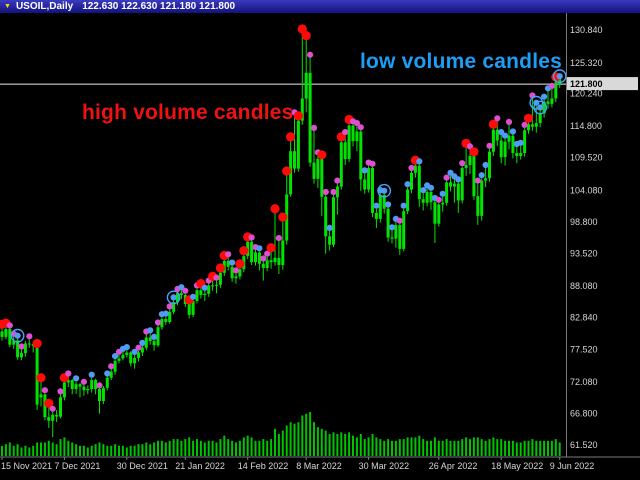  What do you see at coordinates (586, 190) in the screenshot?
I see `price-axis-label: 104.080` at bounding box center [586, 190].